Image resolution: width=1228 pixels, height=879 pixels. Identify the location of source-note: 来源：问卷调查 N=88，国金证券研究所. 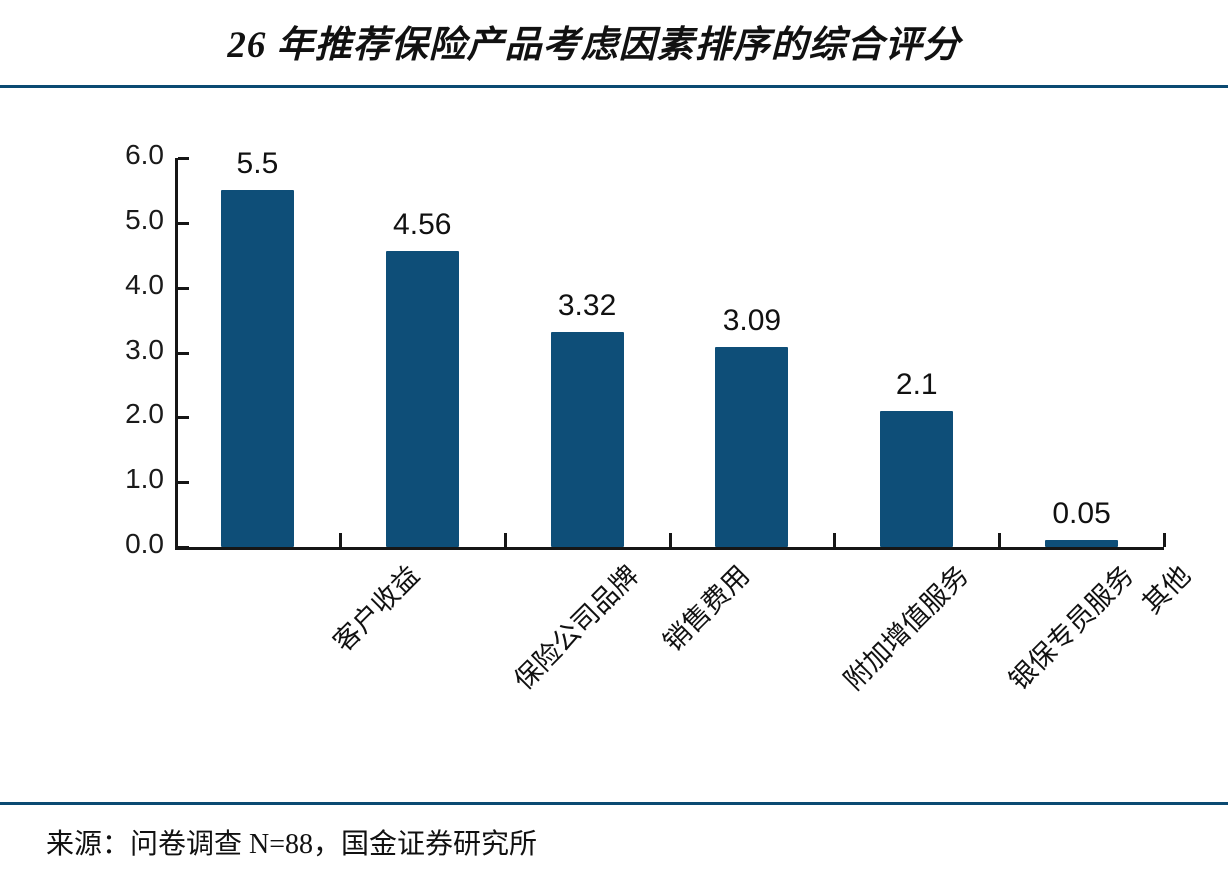
(292, 844).